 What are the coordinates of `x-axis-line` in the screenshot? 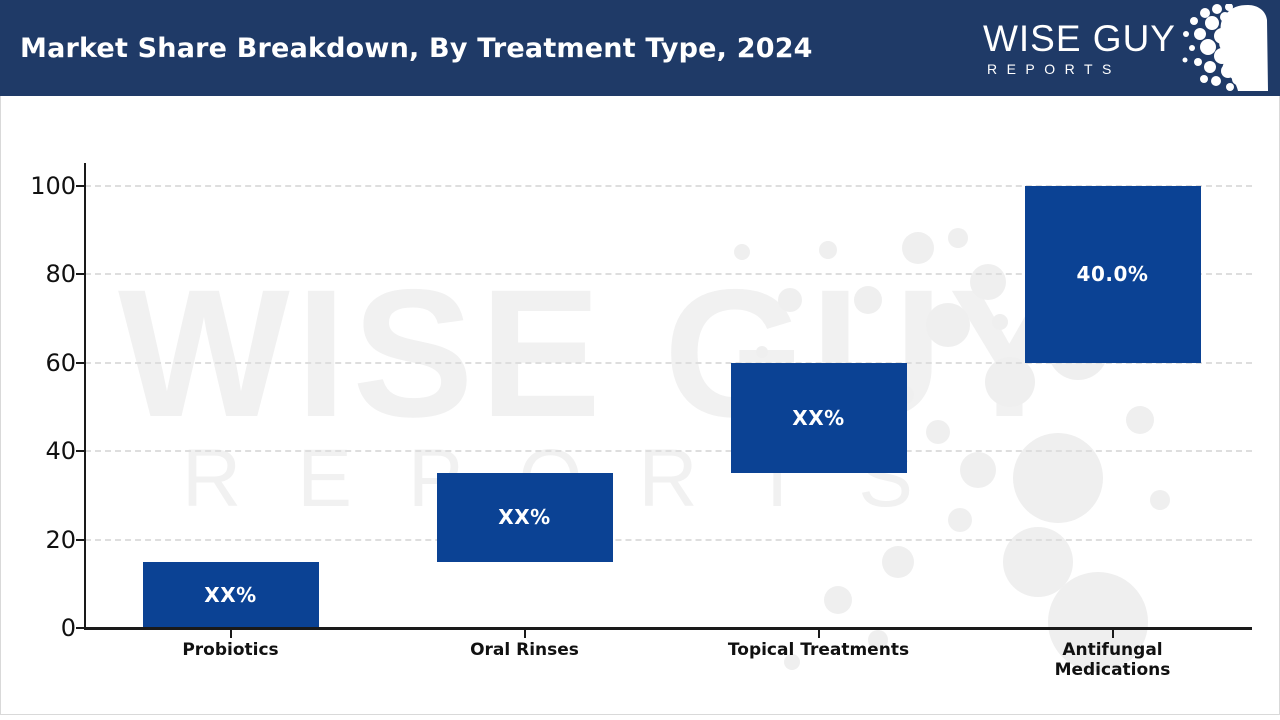 It's located at (668, 628).